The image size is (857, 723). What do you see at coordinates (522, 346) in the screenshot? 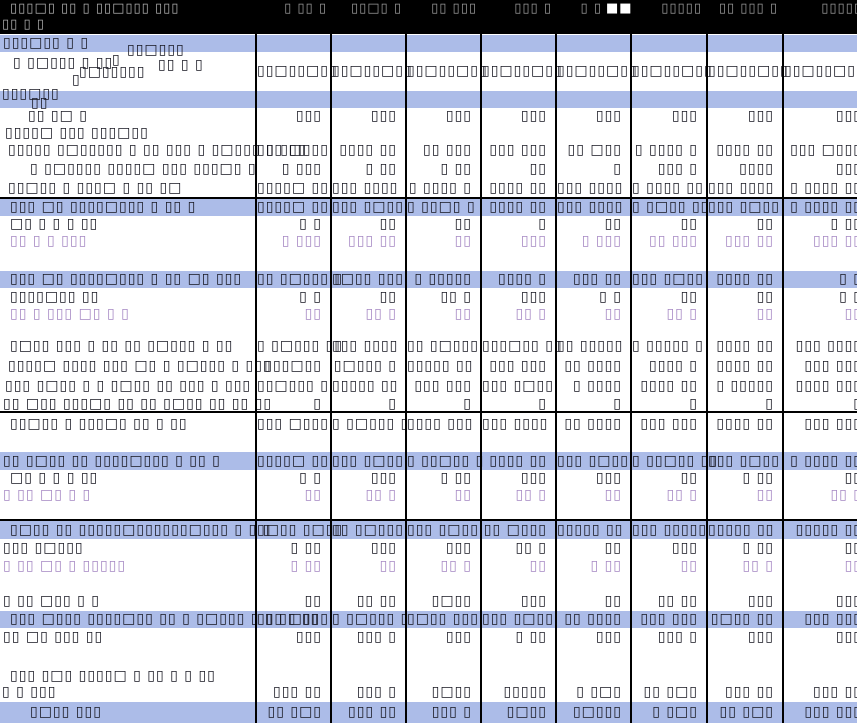
I see `cell-value: ▯▯▯□▯▯ ▯▯` at bounding box center [522, 346].